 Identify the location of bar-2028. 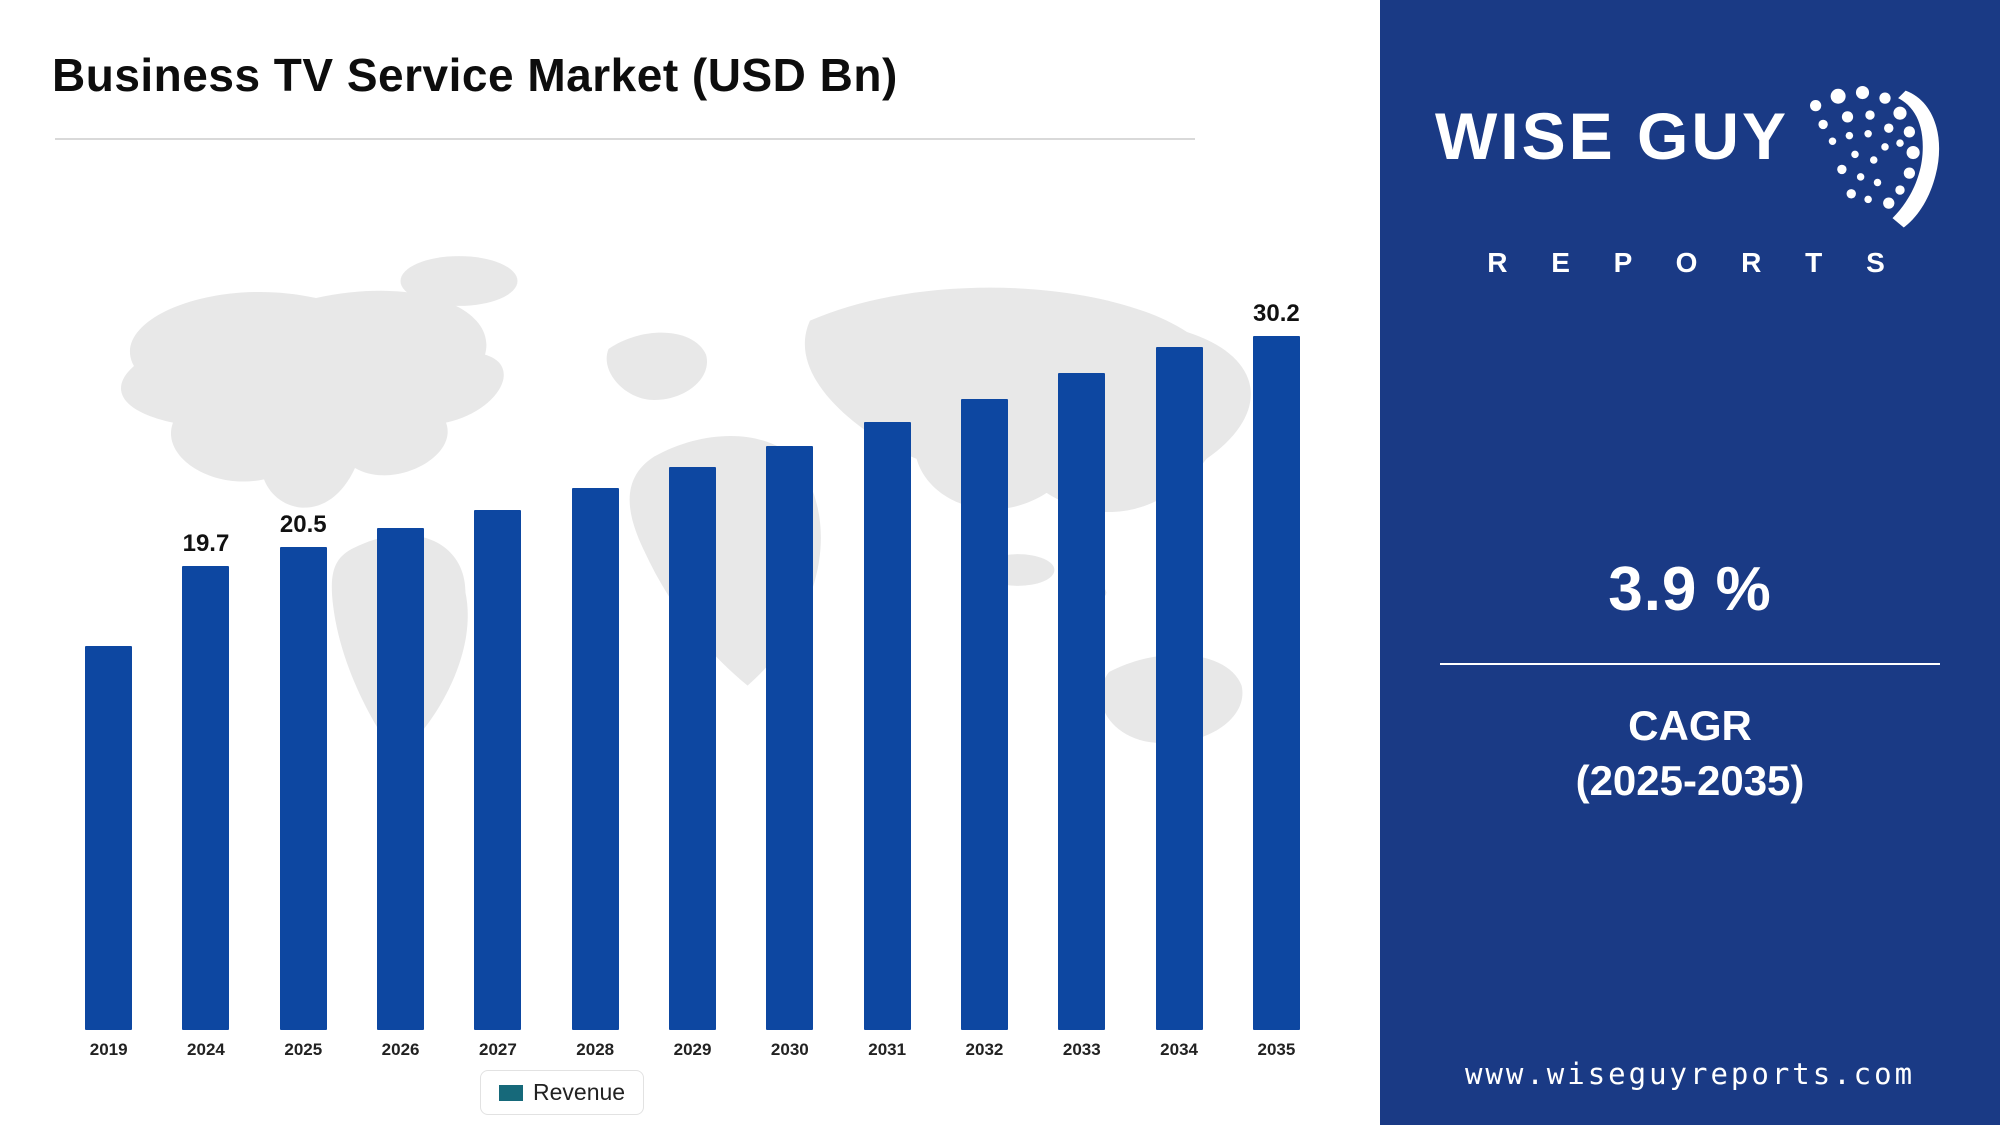
(595, 759).